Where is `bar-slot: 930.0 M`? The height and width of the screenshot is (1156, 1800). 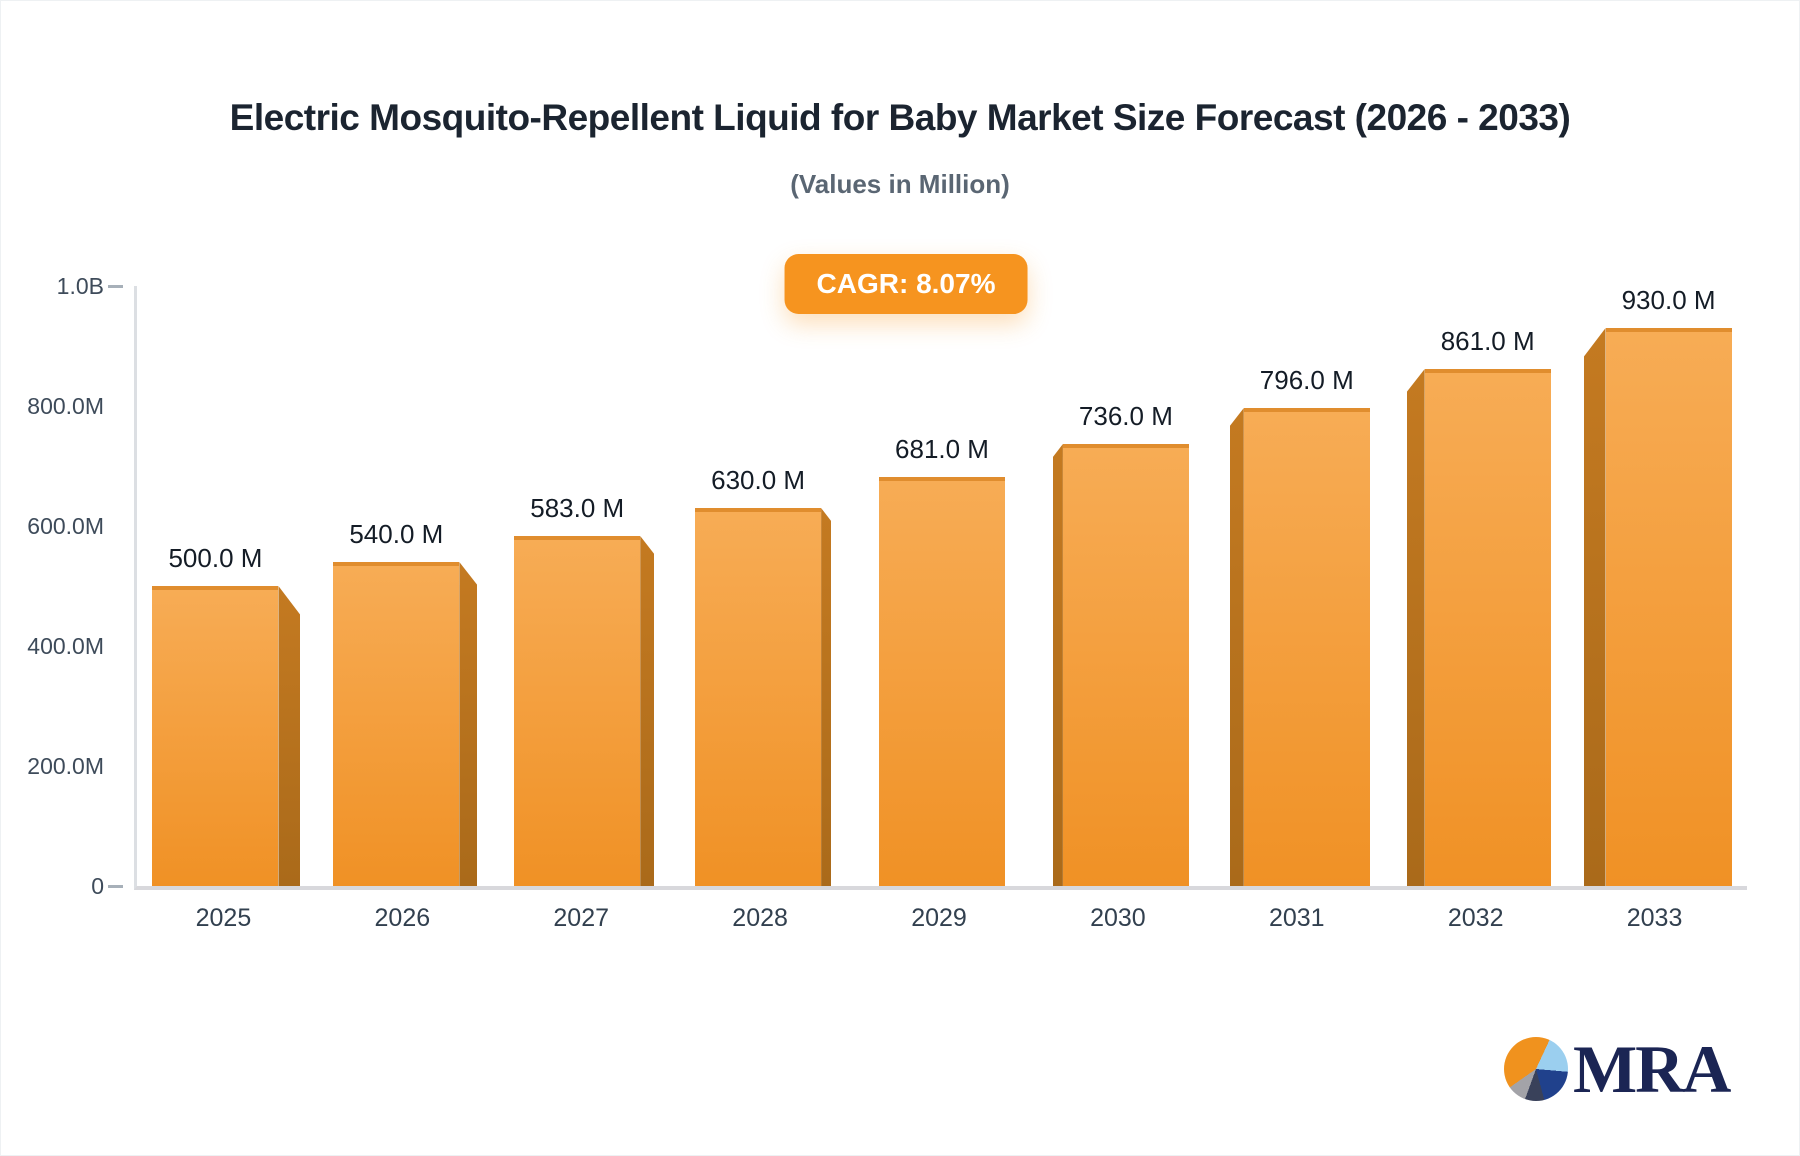 bar-slot: 930.0 M is located at coordinates (1657, 585).